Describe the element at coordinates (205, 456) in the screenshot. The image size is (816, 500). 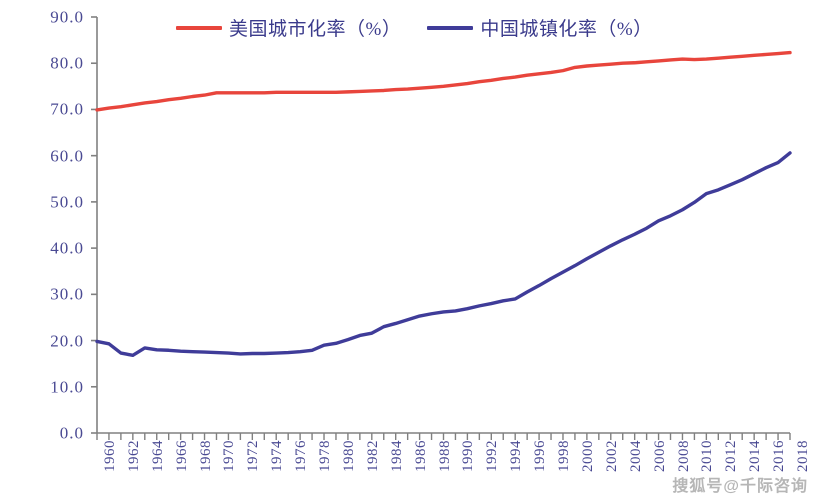
I see `x-tick-label: 1968` at that location.